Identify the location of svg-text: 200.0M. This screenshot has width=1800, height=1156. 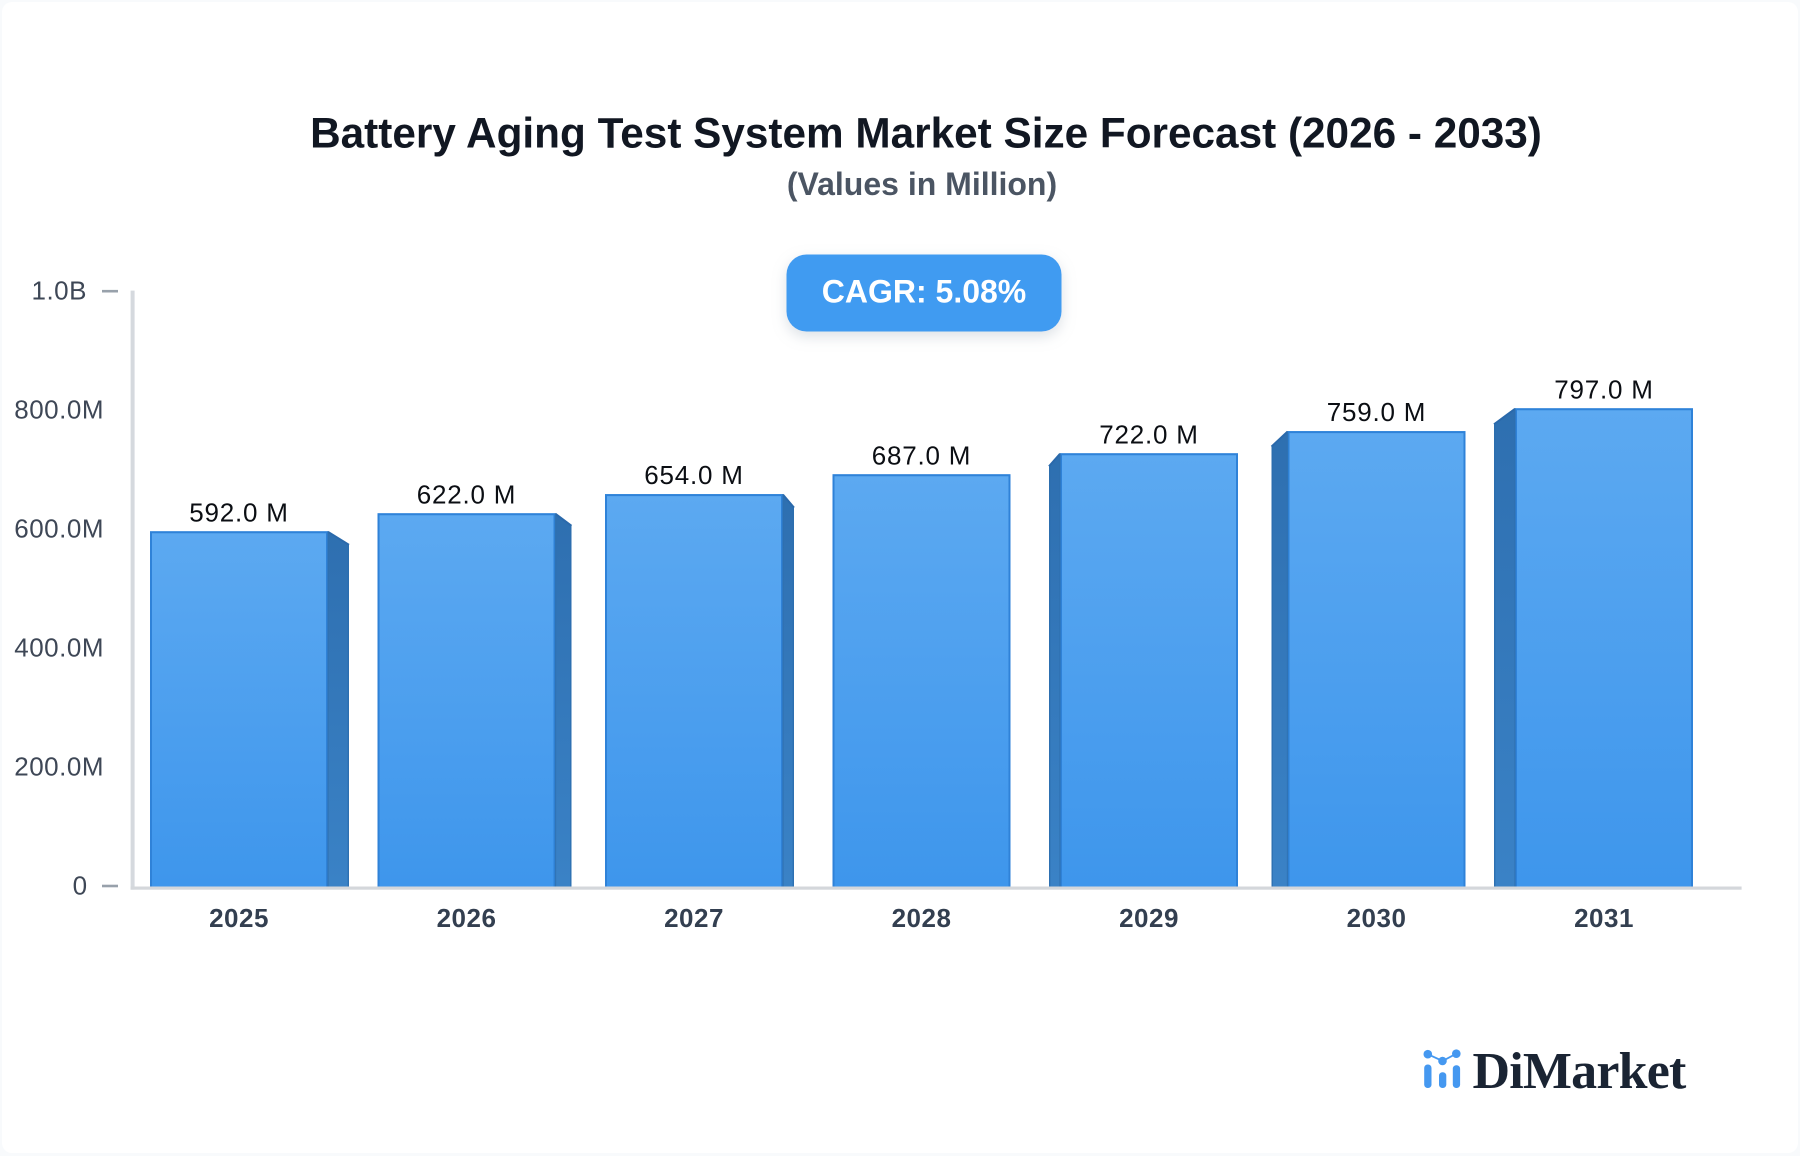
(59, 767).